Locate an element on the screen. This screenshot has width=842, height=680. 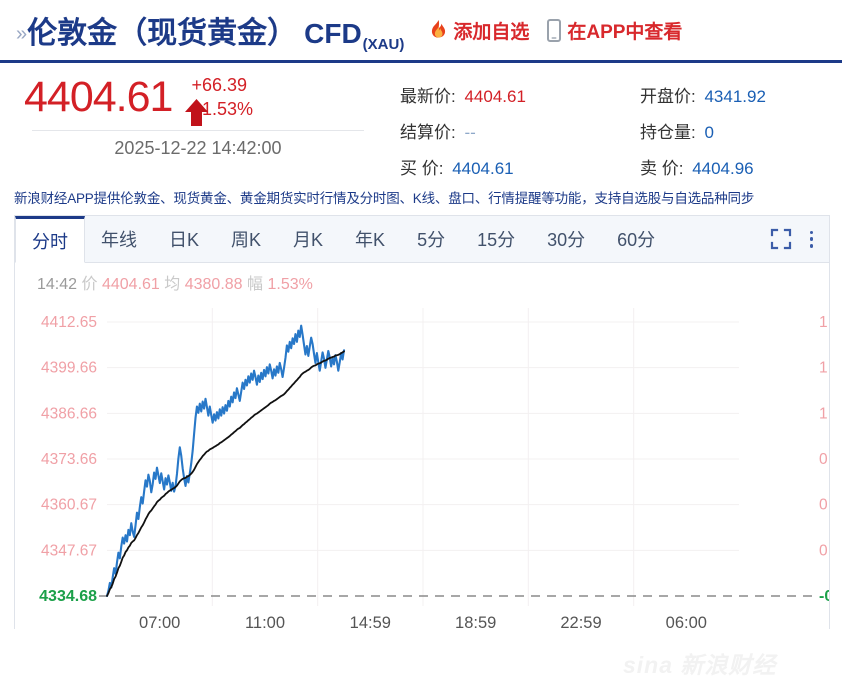
readout-price-value: 4404.61 is located at coordinates (130, 284).